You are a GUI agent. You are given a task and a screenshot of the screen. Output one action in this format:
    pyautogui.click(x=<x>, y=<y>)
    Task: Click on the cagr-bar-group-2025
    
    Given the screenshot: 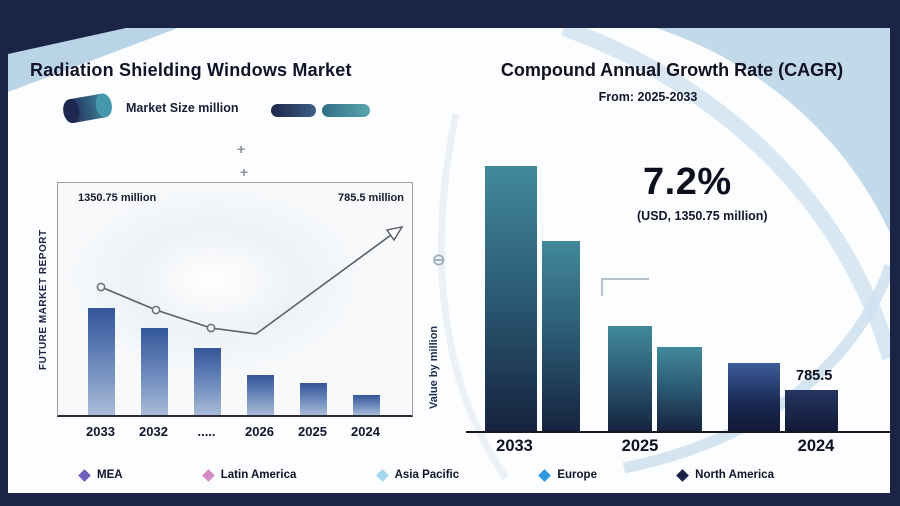 What is the action you would take?
    pyautogui.click(x=655, y=378)
    